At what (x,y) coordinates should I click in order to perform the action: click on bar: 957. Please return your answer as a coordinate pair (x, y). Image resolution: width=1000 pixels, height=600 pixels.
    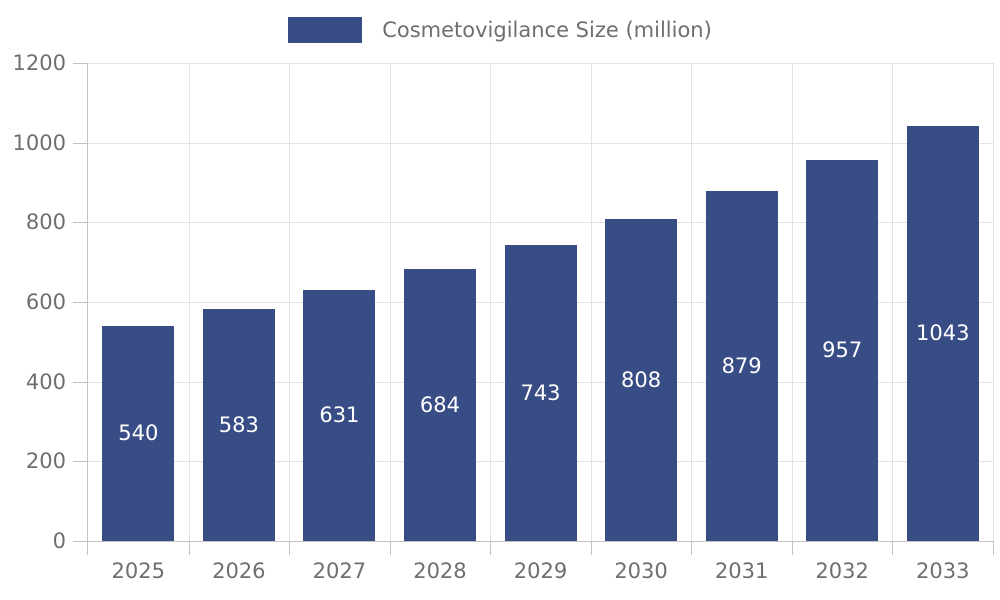
    Looking at the image, I should click on (842, 350).